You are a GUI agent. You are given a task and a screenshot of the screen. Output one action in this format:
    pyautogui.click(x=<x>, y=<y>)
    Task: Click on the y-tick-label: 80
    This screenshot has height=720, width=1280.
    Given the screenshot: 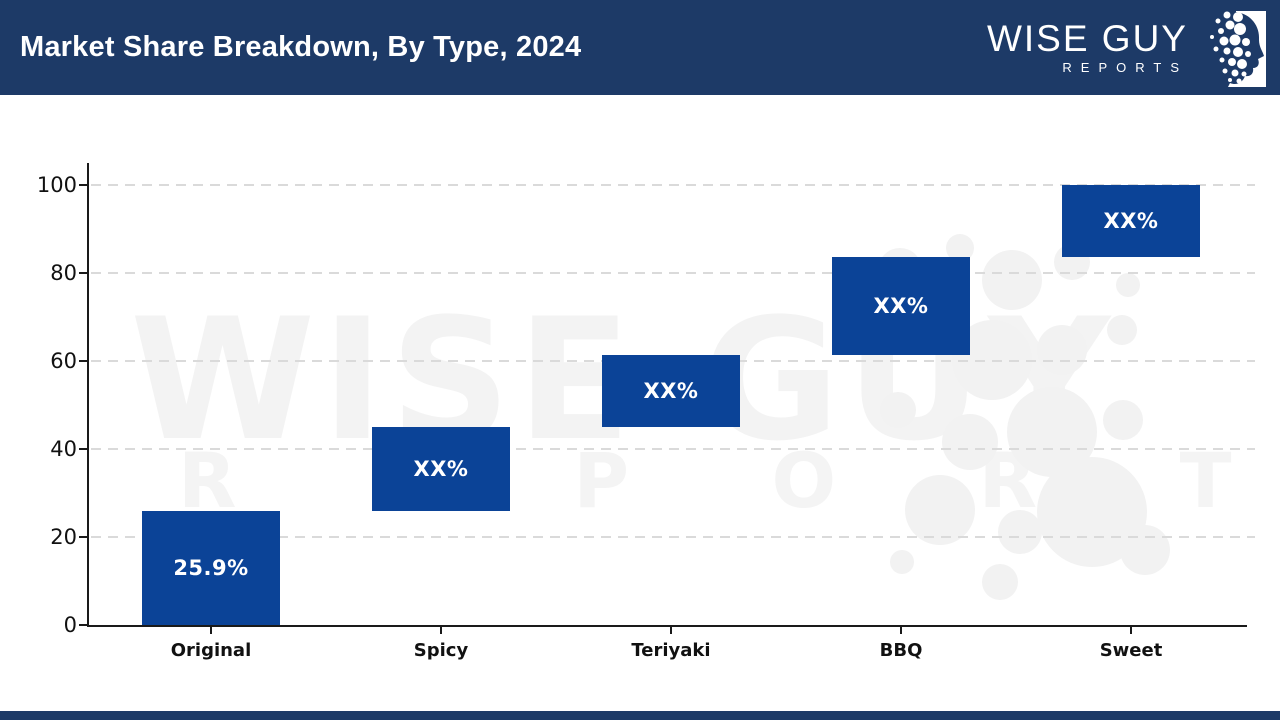 What is the action you would take?
    pyautogui.click(x=63, y=273)
    